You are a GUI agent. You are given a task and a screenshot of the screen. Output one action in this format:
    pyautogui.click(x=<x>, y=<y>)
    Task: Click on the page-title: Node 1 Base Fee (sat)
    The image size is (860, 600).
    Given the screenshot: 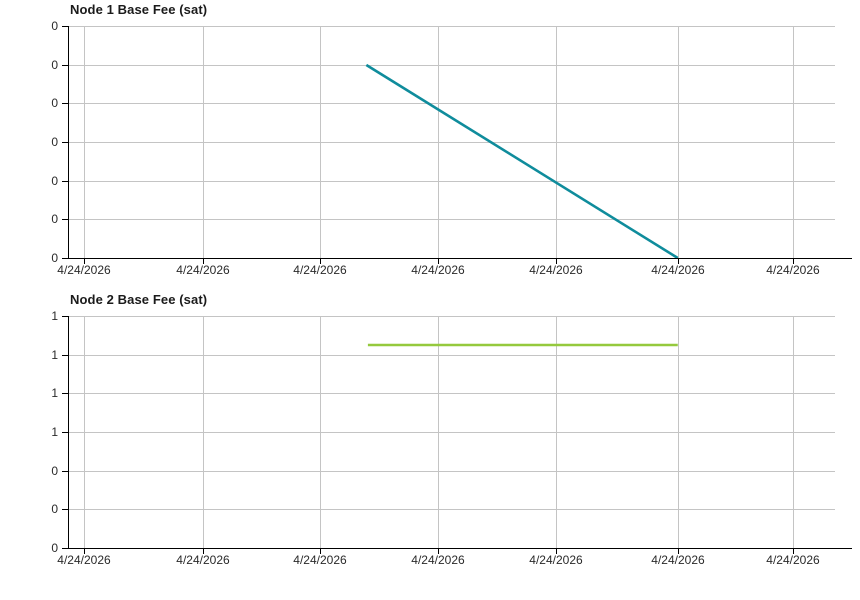 What is the action you would take?
    pyautogui.click(x=139, y=9)
    